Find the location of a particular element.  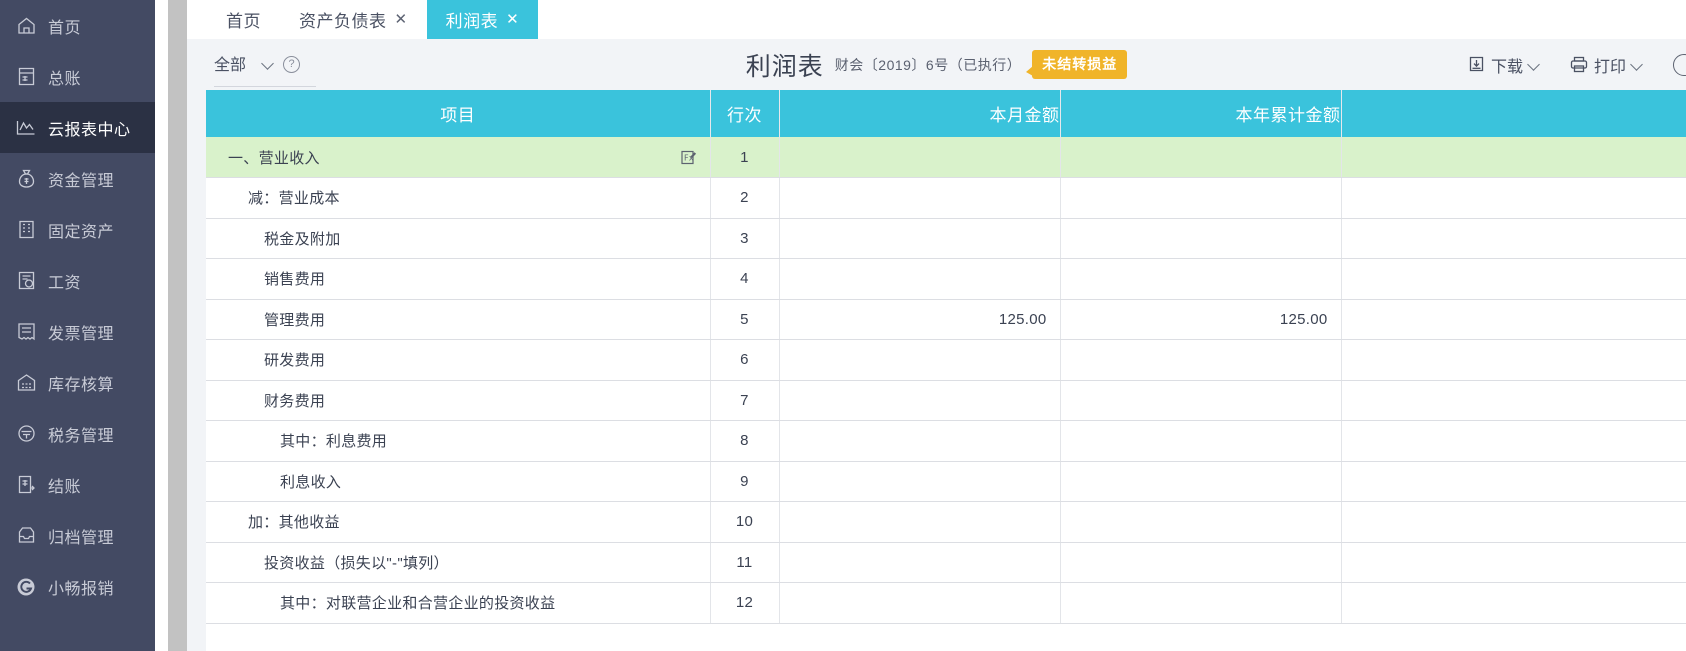

download-button: 下载 is located at coordinates (1504, 65).